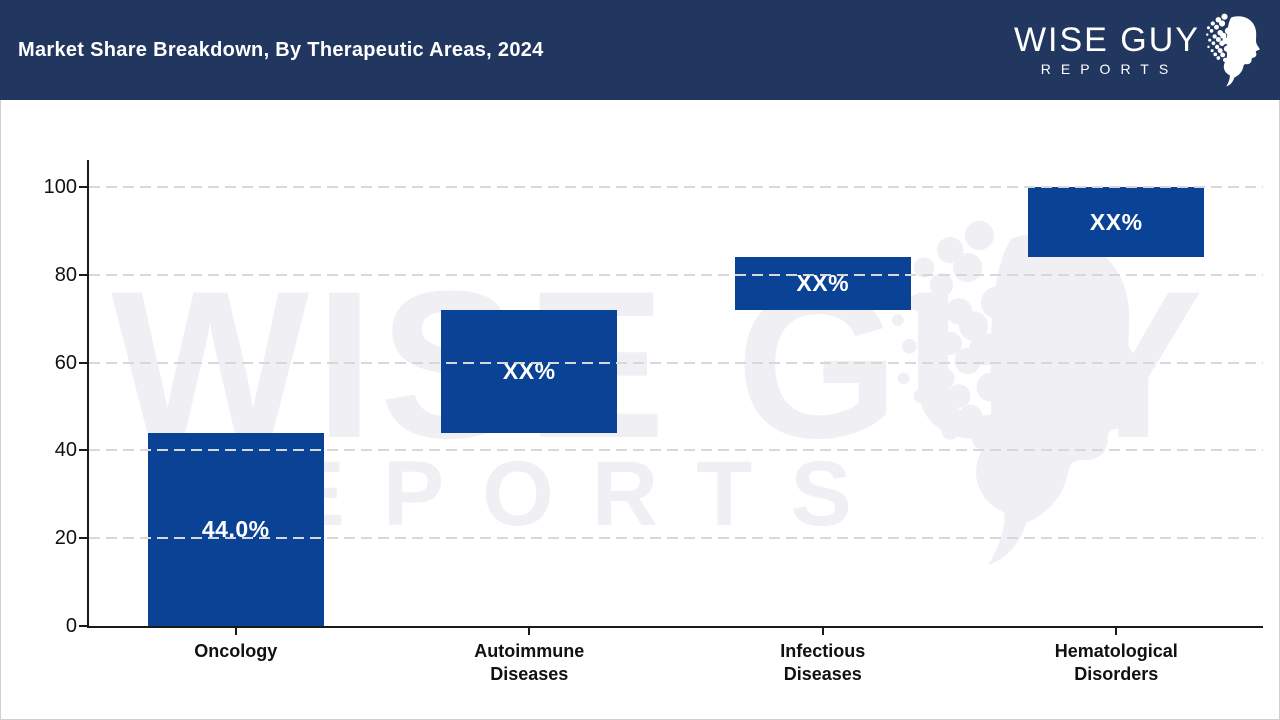  I want to click on logo-wordmark: WISE GUY, so click(1106, 40).